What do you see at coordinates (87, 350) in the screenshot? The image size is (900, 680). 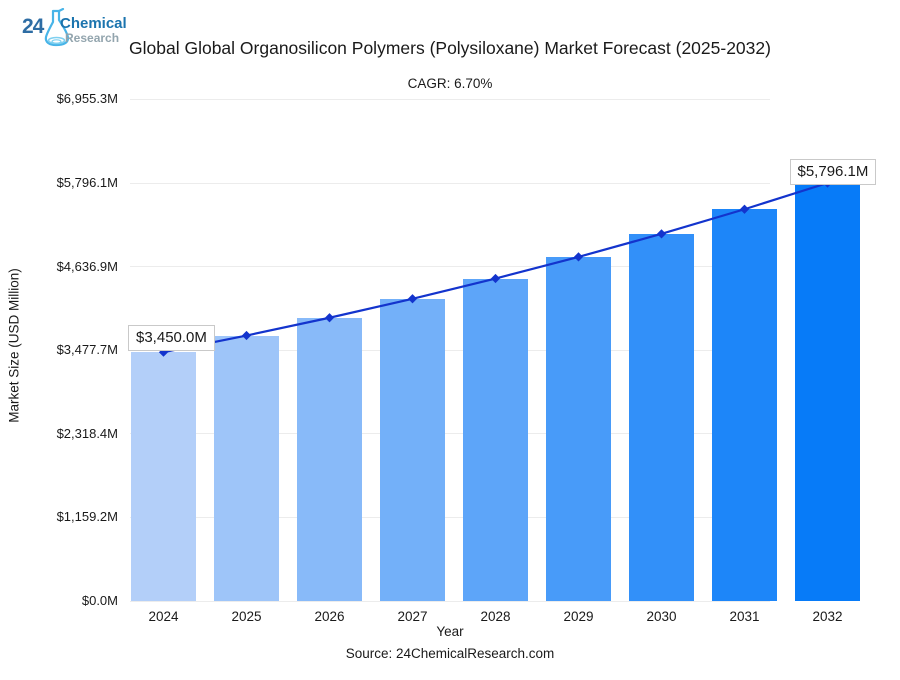 I see `y-tick-label: $3,477.7M` at bounding box center [87, 350].